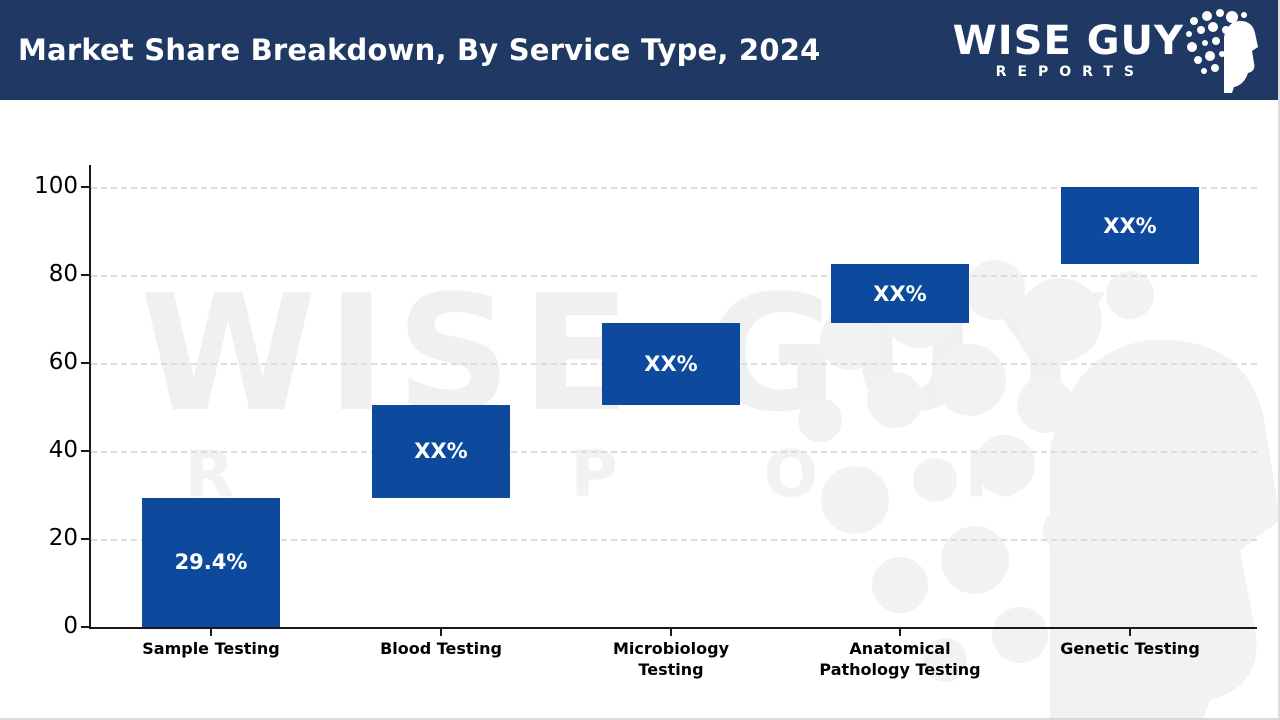 This screenshot has width=1280, height=720. What do you see at coordinates (70, 626) in the screenshot?
I see `y-tick-label: 0` at bounding box center [70, 626].